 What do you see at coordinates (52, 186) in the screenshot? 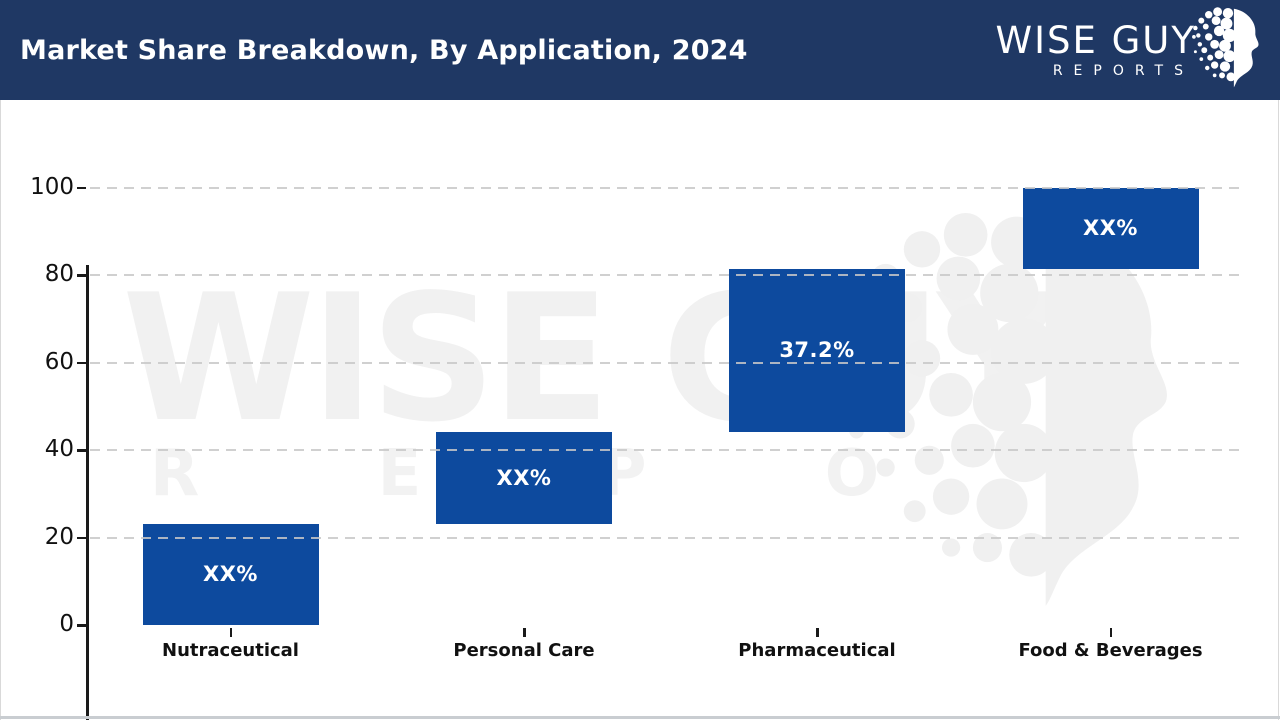
I see `y-tick-label-100: 100` at bounding box center [52, 186].